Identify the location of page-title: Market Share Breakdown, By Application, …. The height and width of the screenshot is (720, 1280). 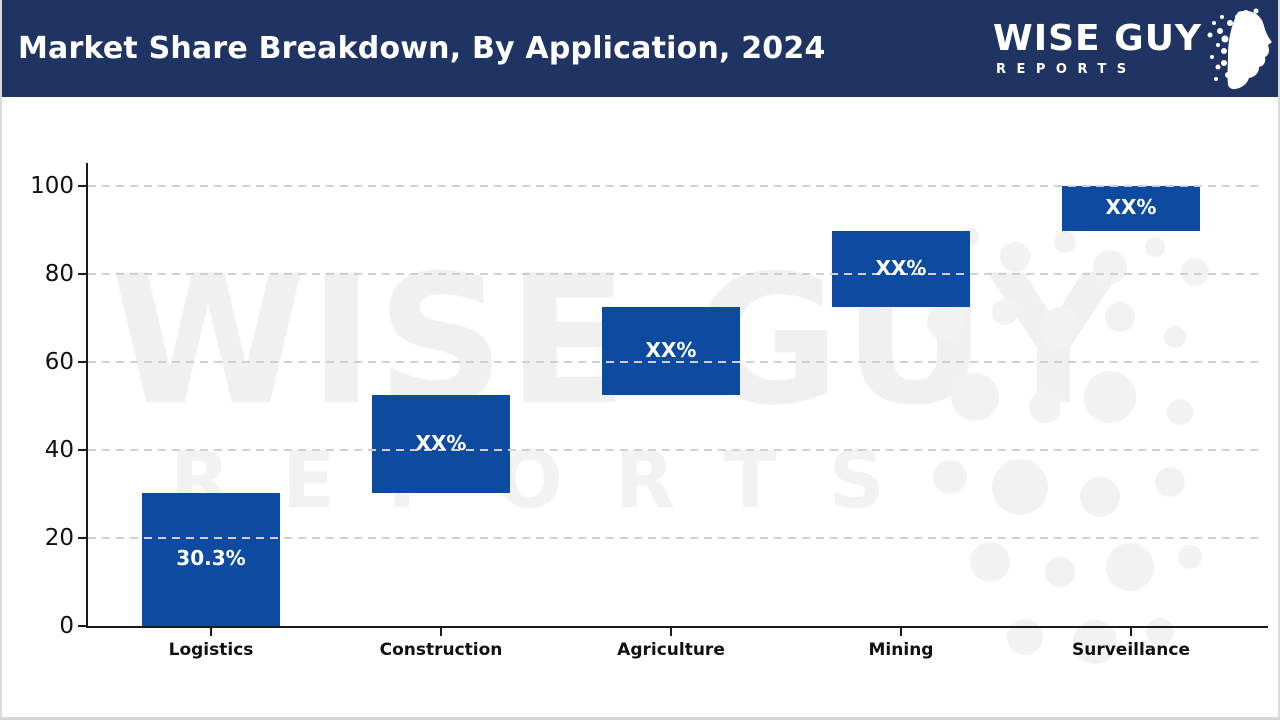
(422, 48).